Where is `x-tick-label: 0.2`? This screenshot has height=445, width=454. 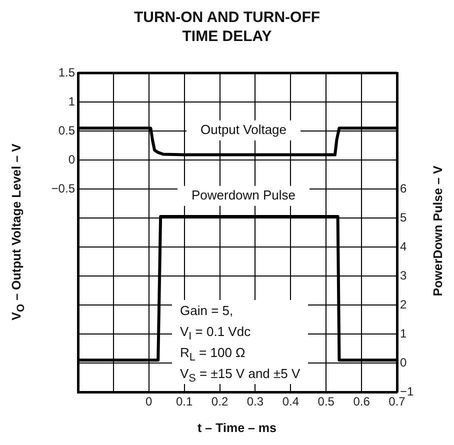
x-tick-label: 0.2 is located at coordinates (219, 401).